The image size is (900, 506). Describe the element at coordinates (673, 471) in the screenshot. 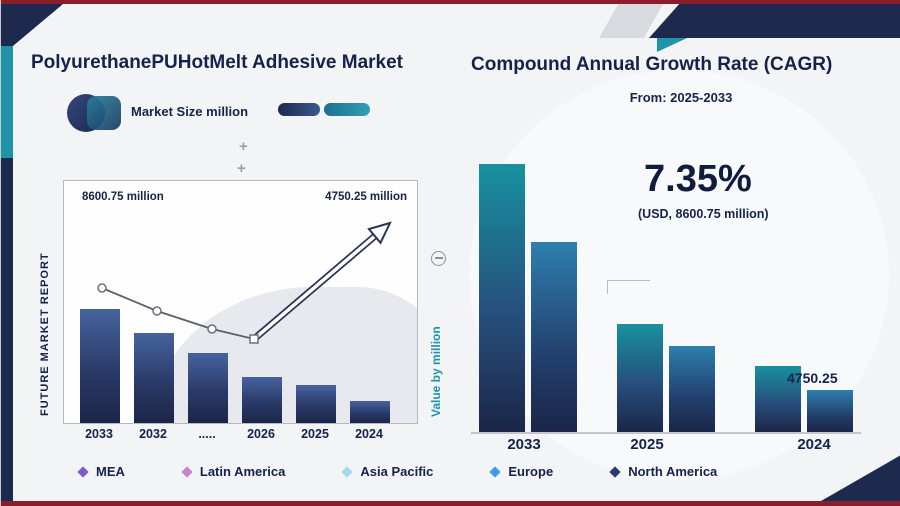

I see `legend-label: North America` at that location.